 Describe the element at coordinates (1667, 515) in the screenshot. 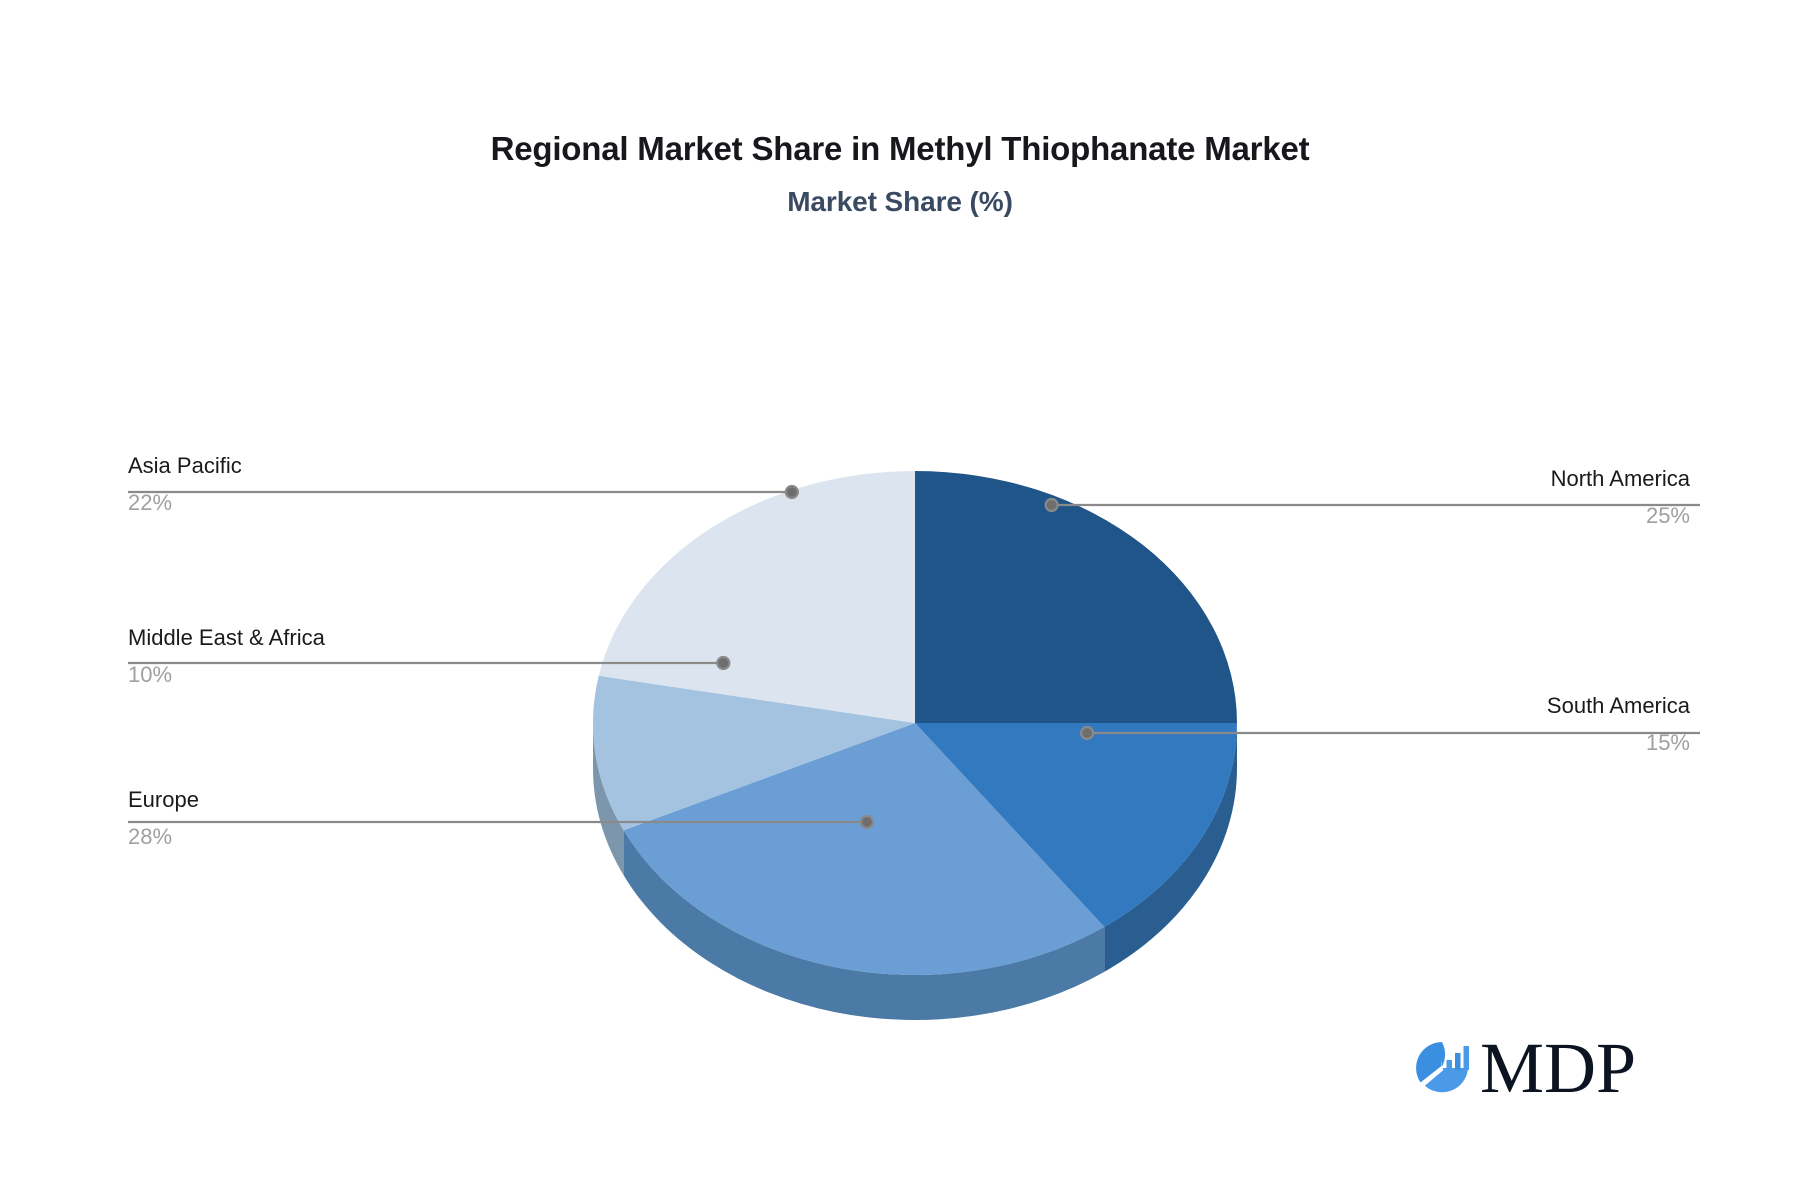

I see `callout-value-north-america: 25%` at that location.